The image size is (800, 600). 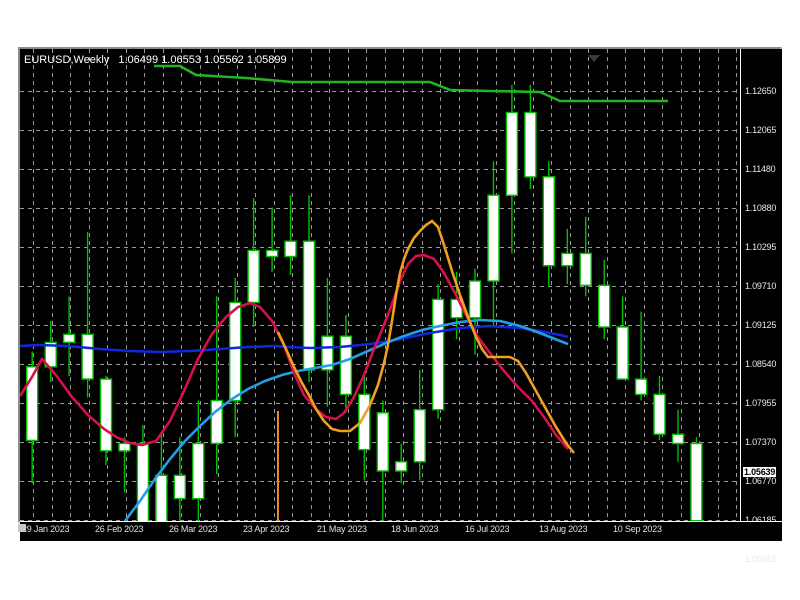 What do you see at coordinates (294, 339) in the screenshot?
I see `ma-blue-line` at bounding box center [294, 339].